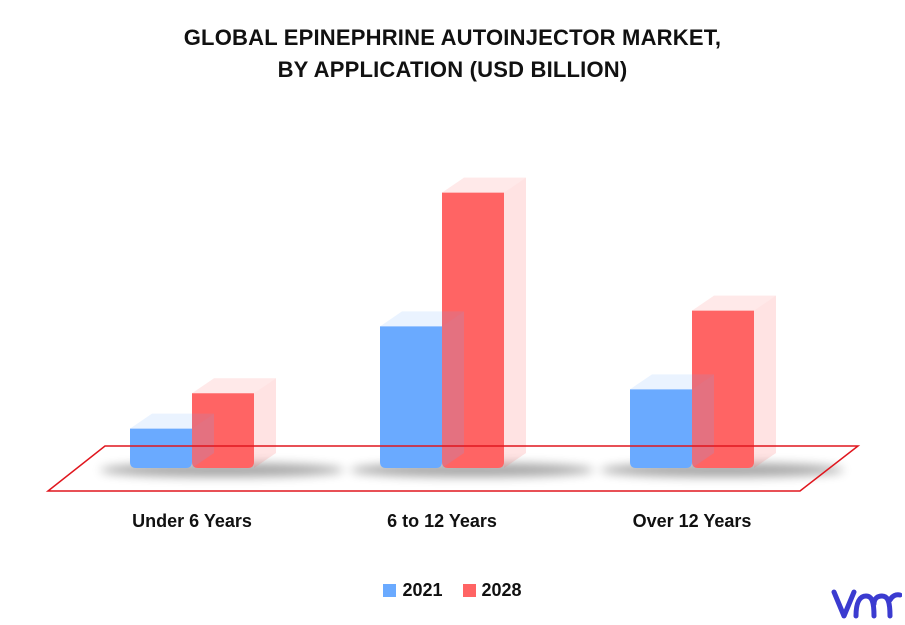 The width and height of the screenshot is (905, 625). Describe the element at coordinates (661, 428) in the screenshot. I see `bar-over-12-years-2021` at that location.